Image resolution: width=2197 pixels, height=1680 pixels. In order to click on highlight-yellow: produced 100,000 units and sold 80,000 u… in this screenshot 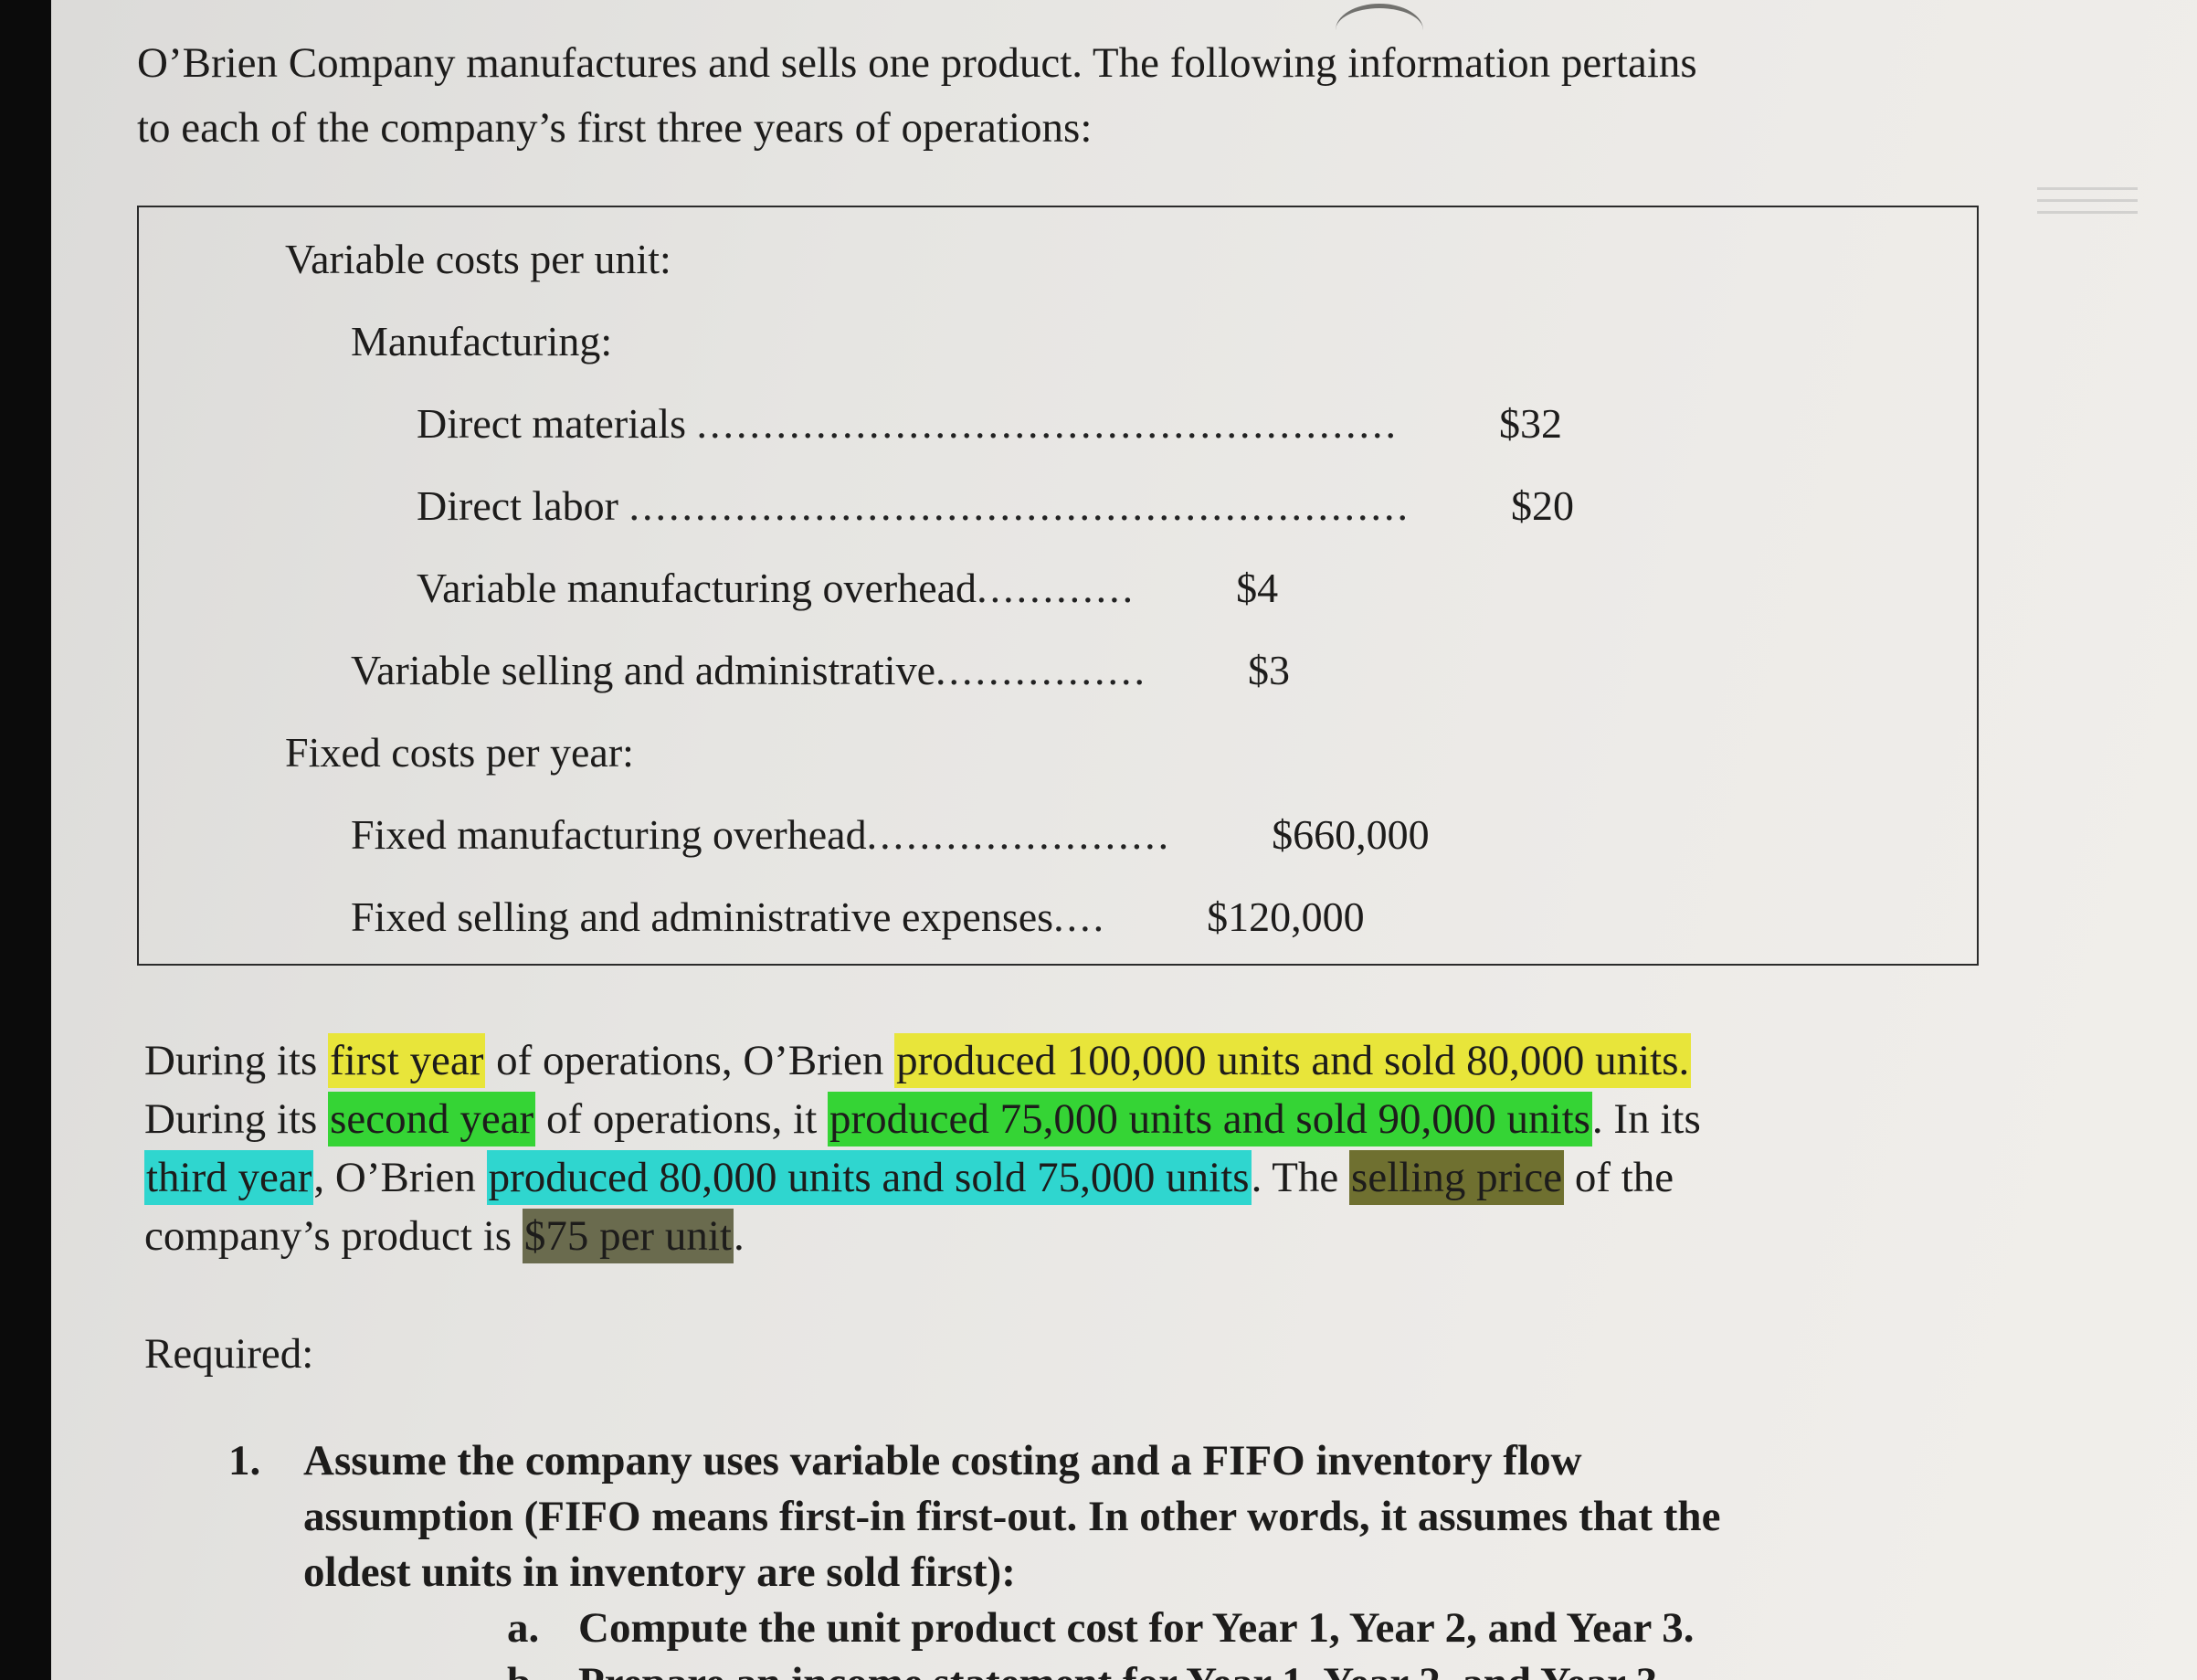, I will do `click(1293, 1060)`.